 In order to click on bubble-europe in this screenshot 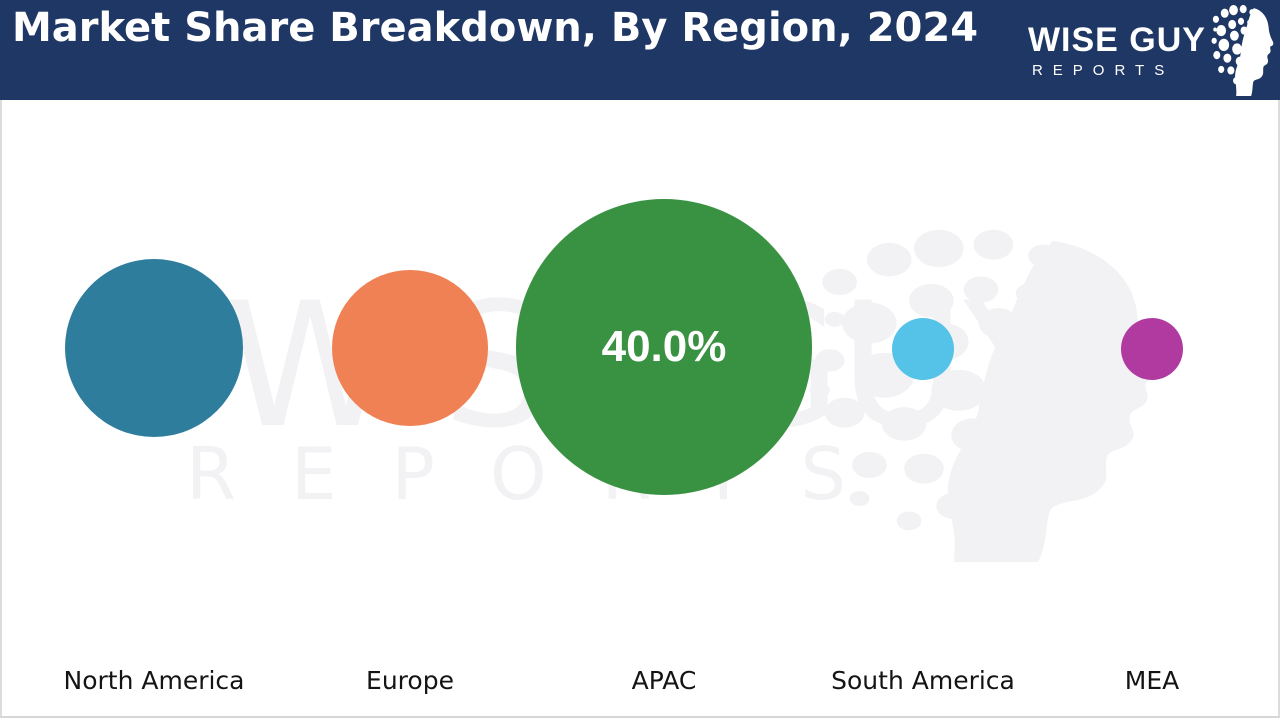, I will do `click(410, 348)`.